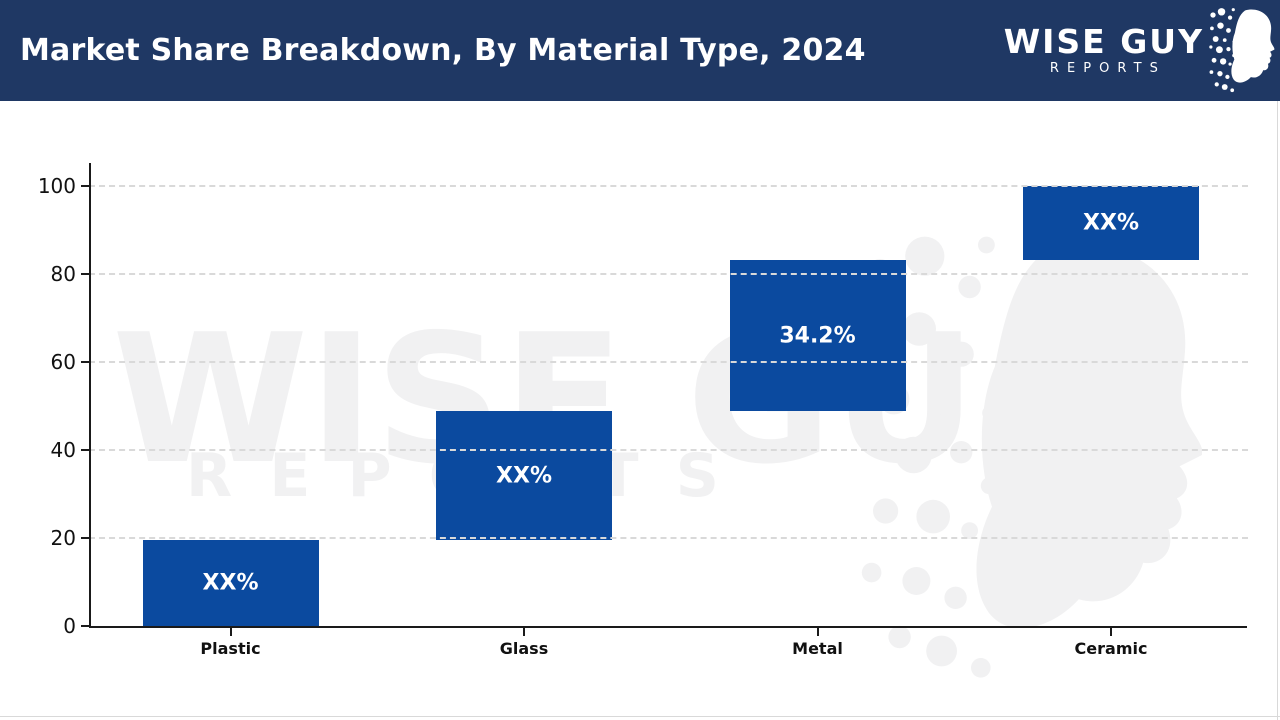 This screenshot has height=720, width=1280. I want to click on bar-plastic, so click(230, 583).